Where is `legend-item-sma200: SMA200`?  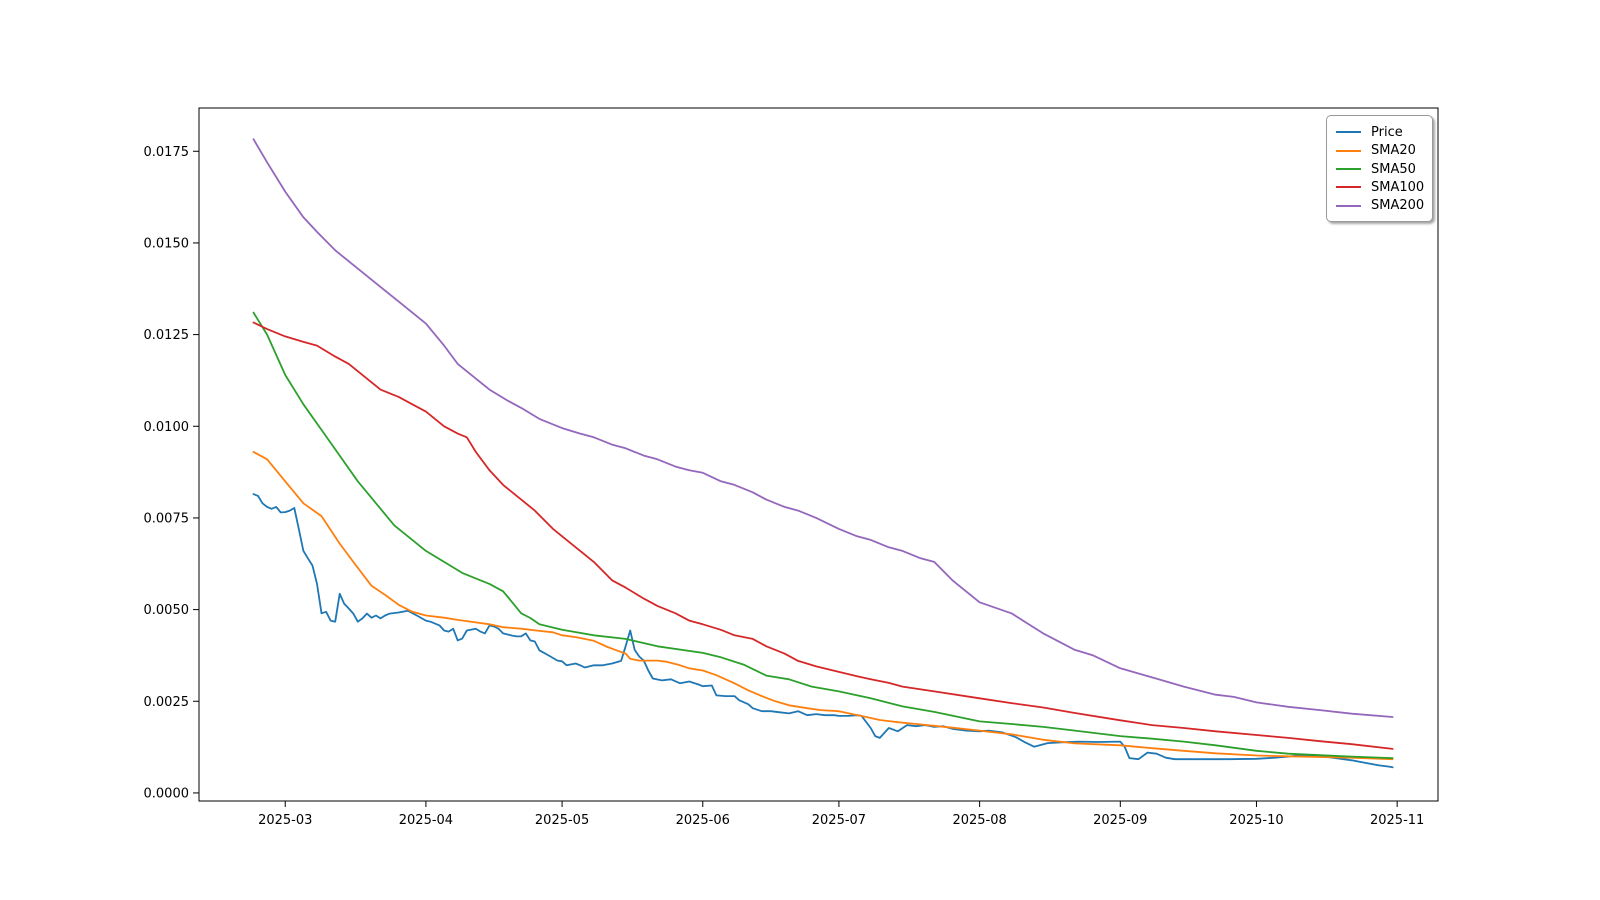
legend-item-sma200: SMA200 is located at coordinates (1380, 206).